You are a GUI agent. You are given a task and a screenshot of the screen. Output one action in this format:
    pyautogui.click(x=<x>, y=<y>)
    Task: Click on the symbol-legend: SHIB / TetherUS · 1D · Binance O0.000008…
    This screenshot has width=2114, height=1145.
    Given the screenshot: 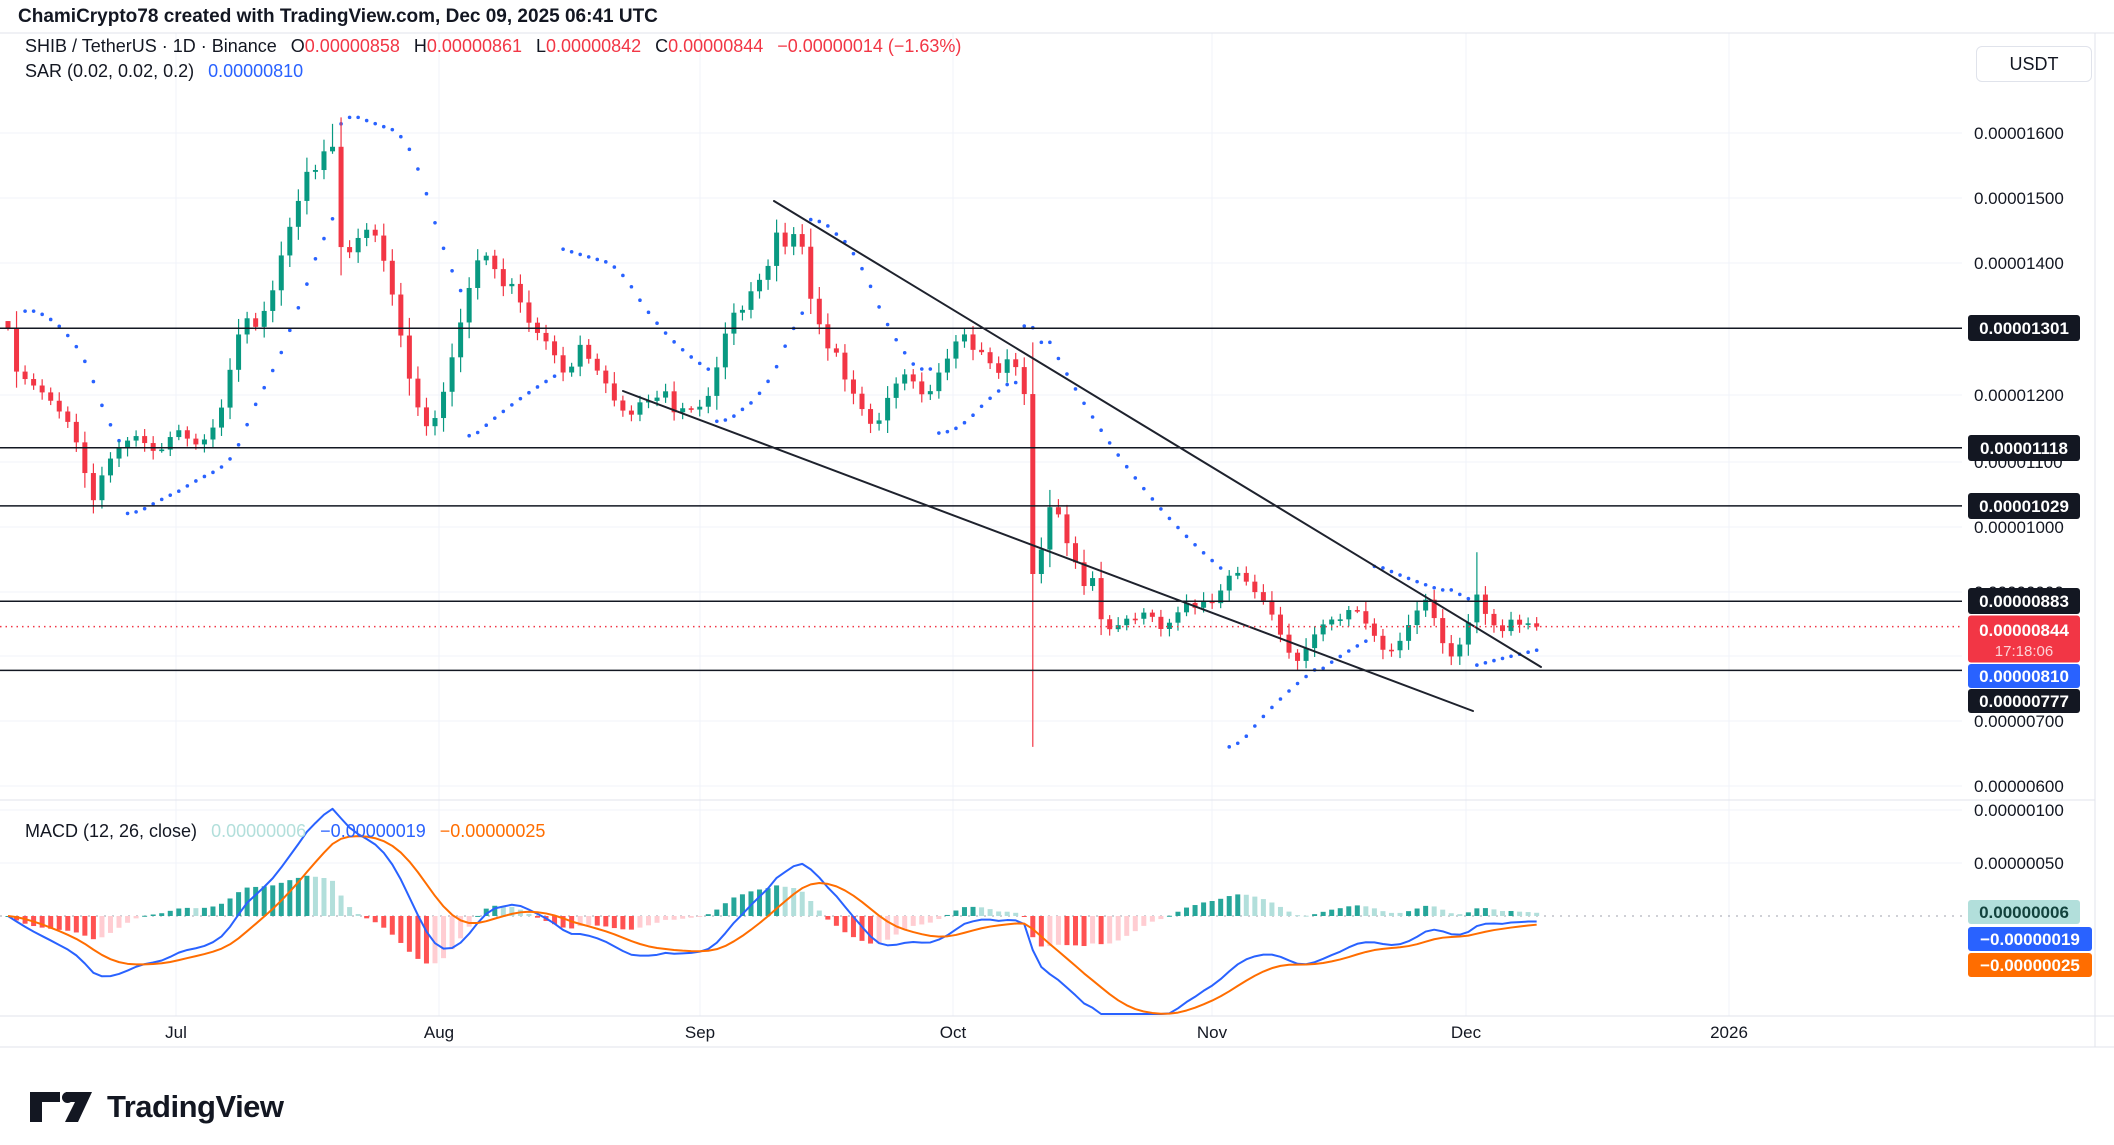 What is the action you would take?
    pyautogui.click(x=493, y=46)
    